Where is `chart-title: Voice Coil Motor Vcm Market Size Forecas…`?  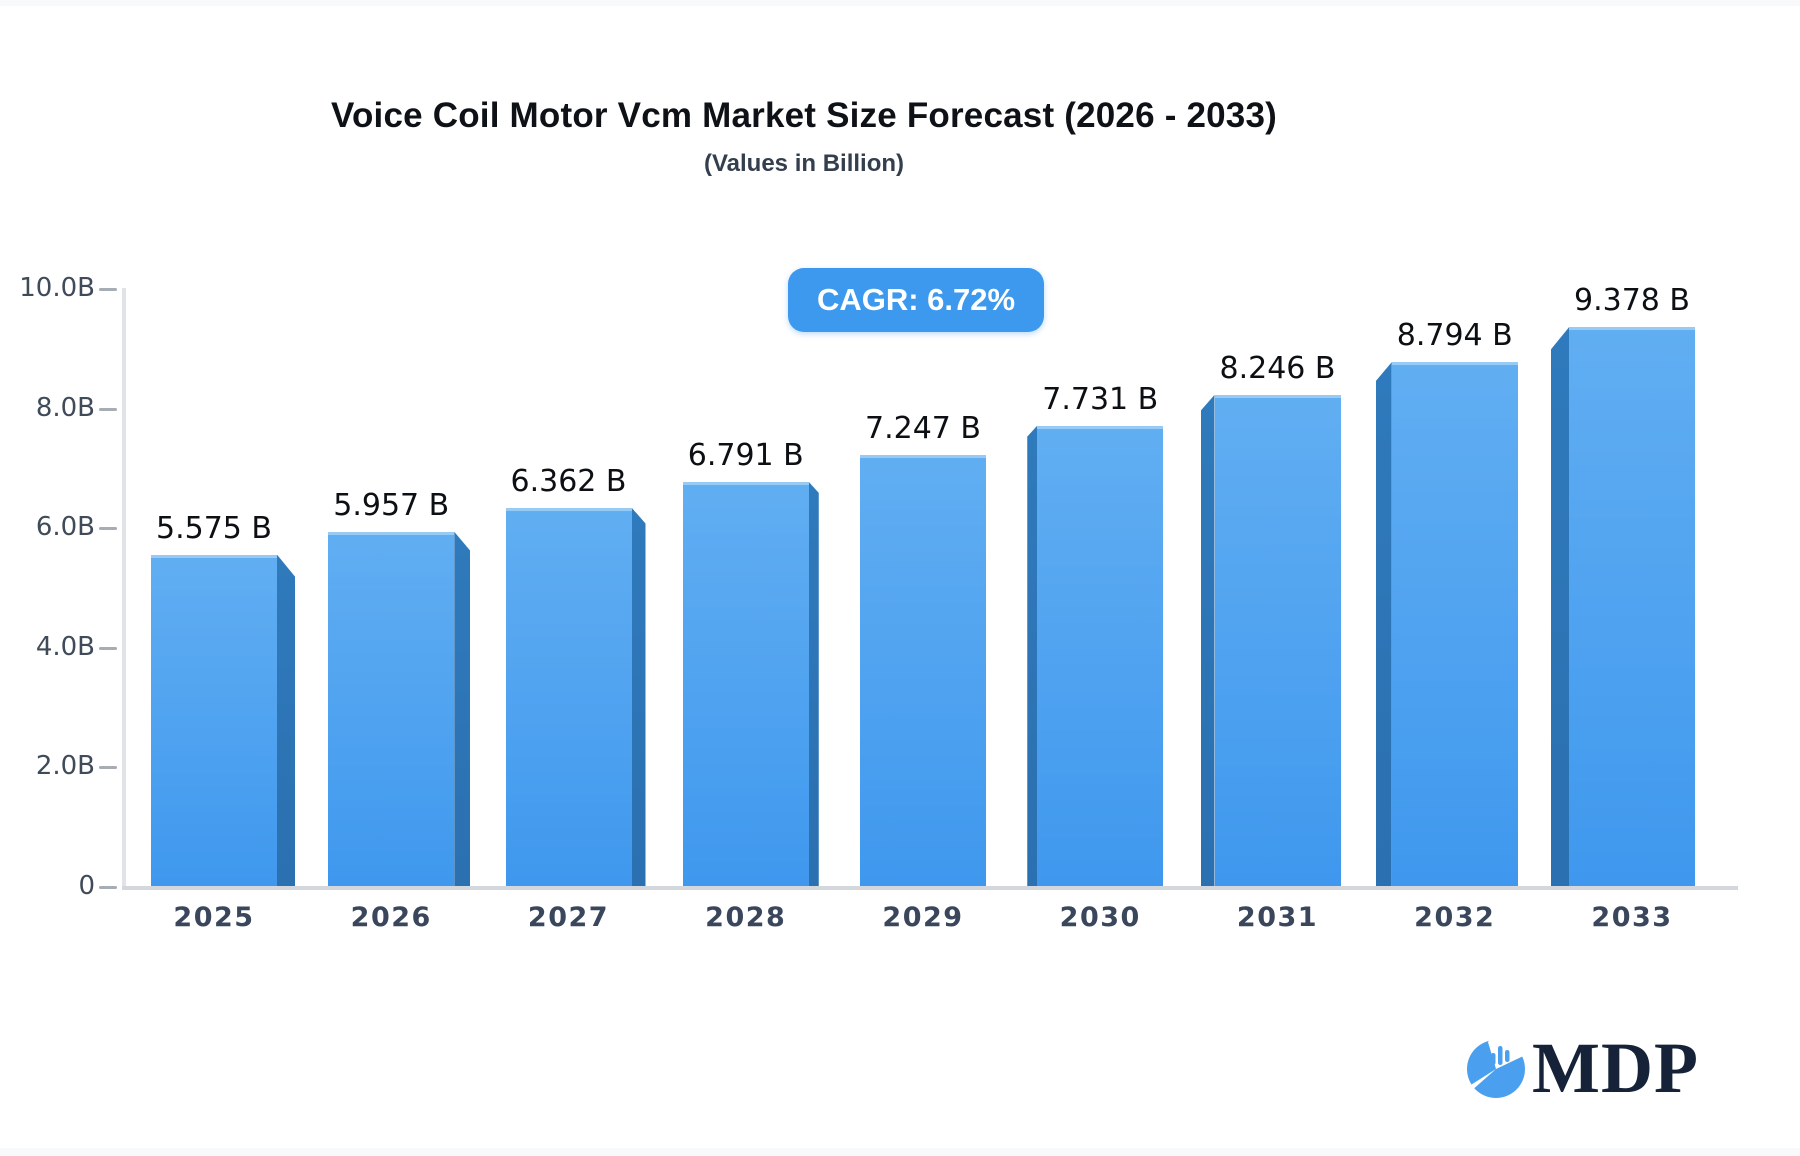 chart-title: Voice Coil Motor Vcm Market Size Forecas… is located at coordinates (804, 115).